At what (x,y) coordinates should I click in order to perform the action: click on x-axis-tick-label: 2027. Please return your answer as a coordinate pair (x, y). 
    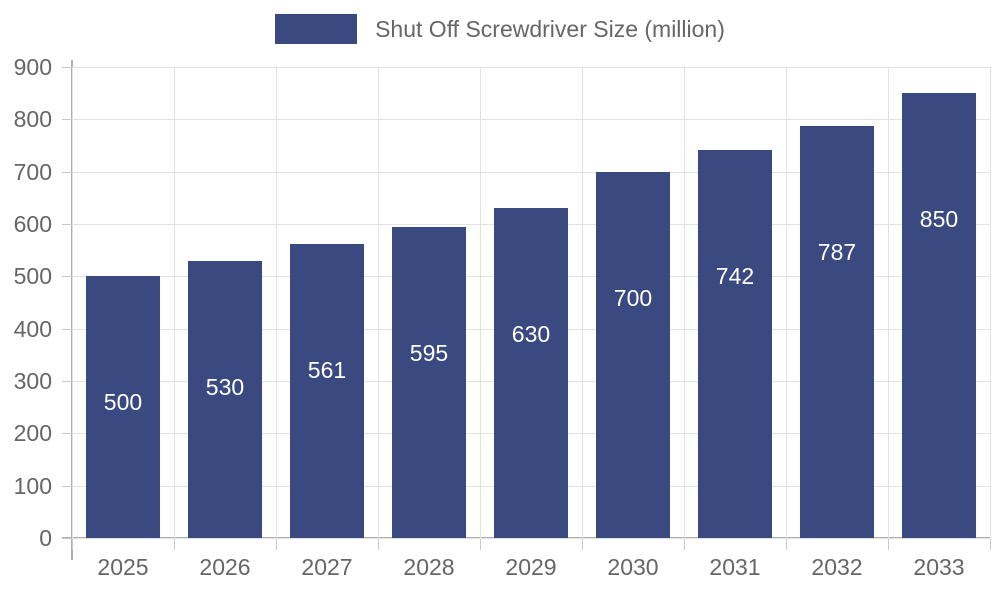
    Looking at the image, I should click on (327, 567).